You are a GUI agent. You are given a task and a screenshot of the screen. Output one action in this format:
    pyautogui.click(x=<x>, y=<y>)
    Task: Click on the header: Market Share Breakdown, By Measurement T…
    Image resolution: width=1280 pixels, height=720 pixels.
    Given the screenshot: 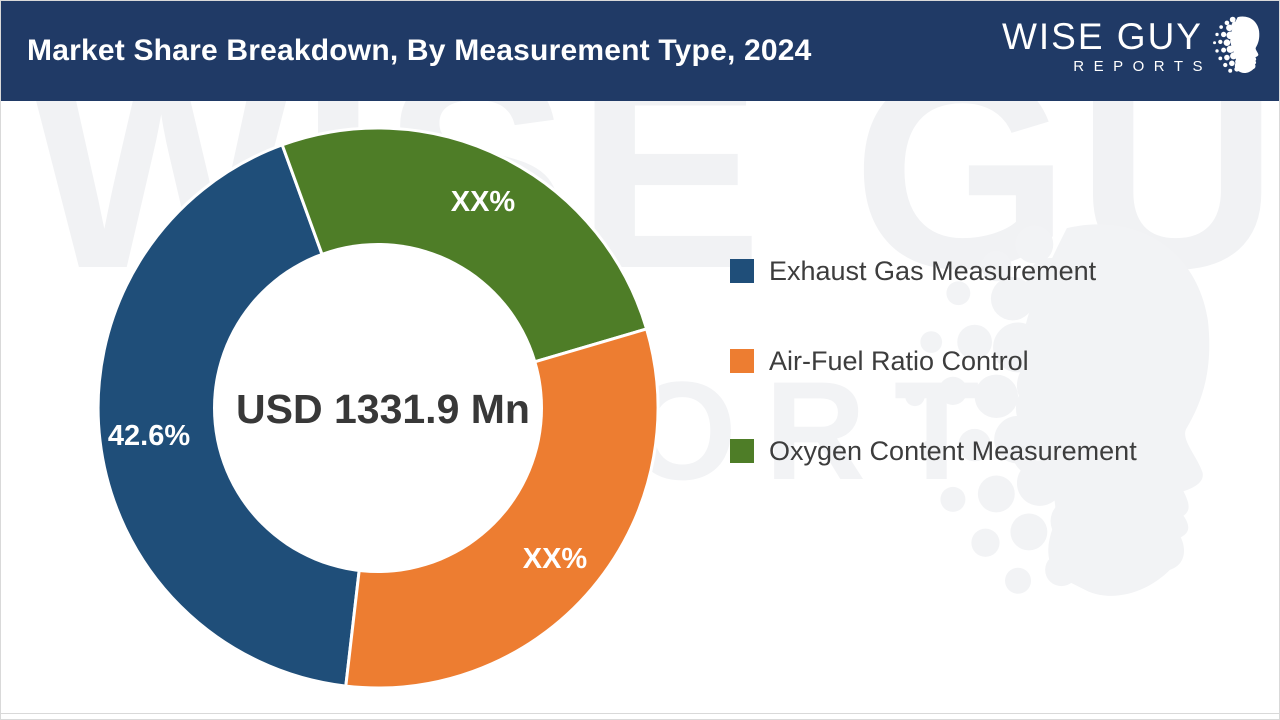 What is the action you would take?
    pyautogui.click(x=640, y=51)
    